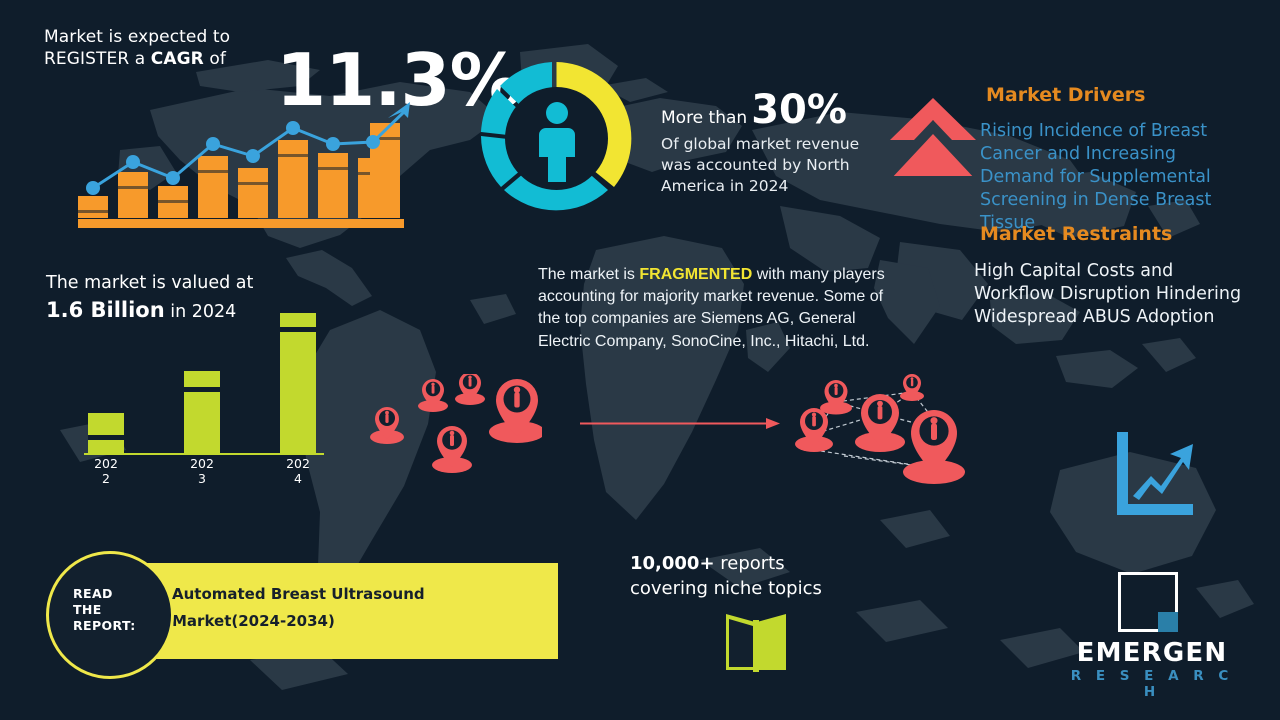 The width and height of the screenshot is (1280, 720). I want to click on read-line2: THE, so click(87, 609).